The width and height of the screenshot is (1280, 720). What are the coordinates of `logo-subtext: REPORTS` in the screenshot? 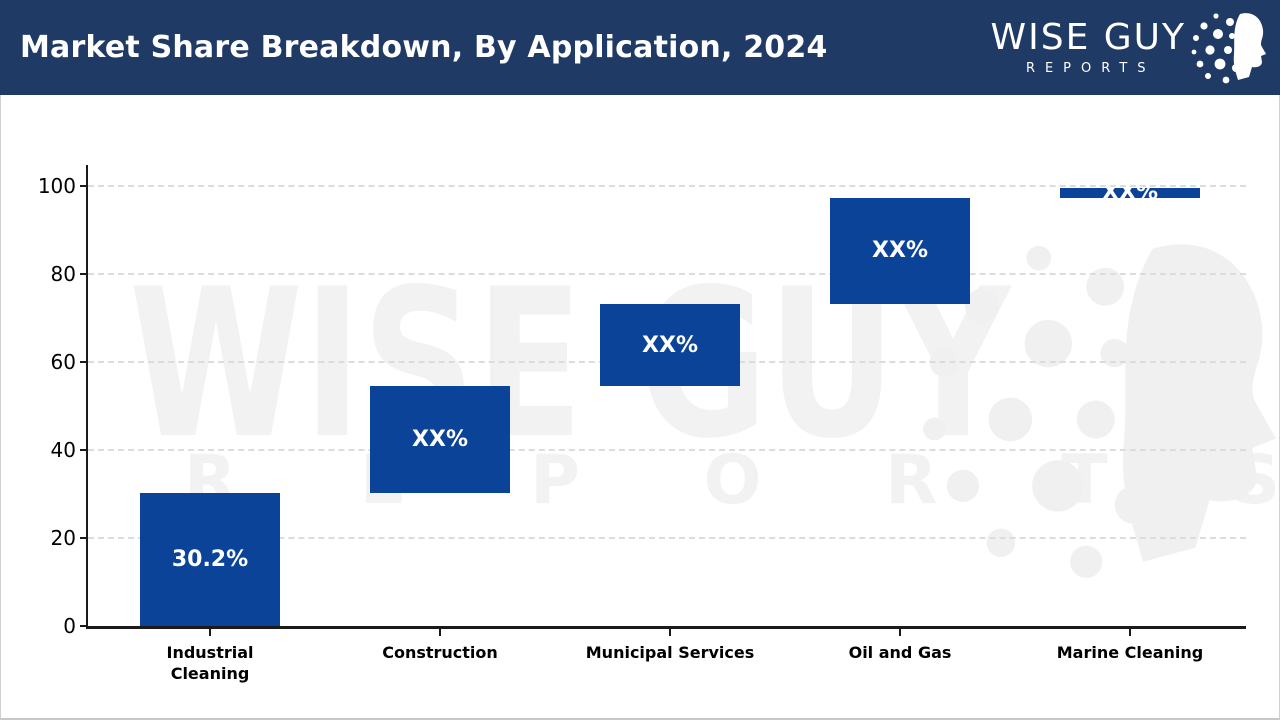 It's located at (1090, 68).